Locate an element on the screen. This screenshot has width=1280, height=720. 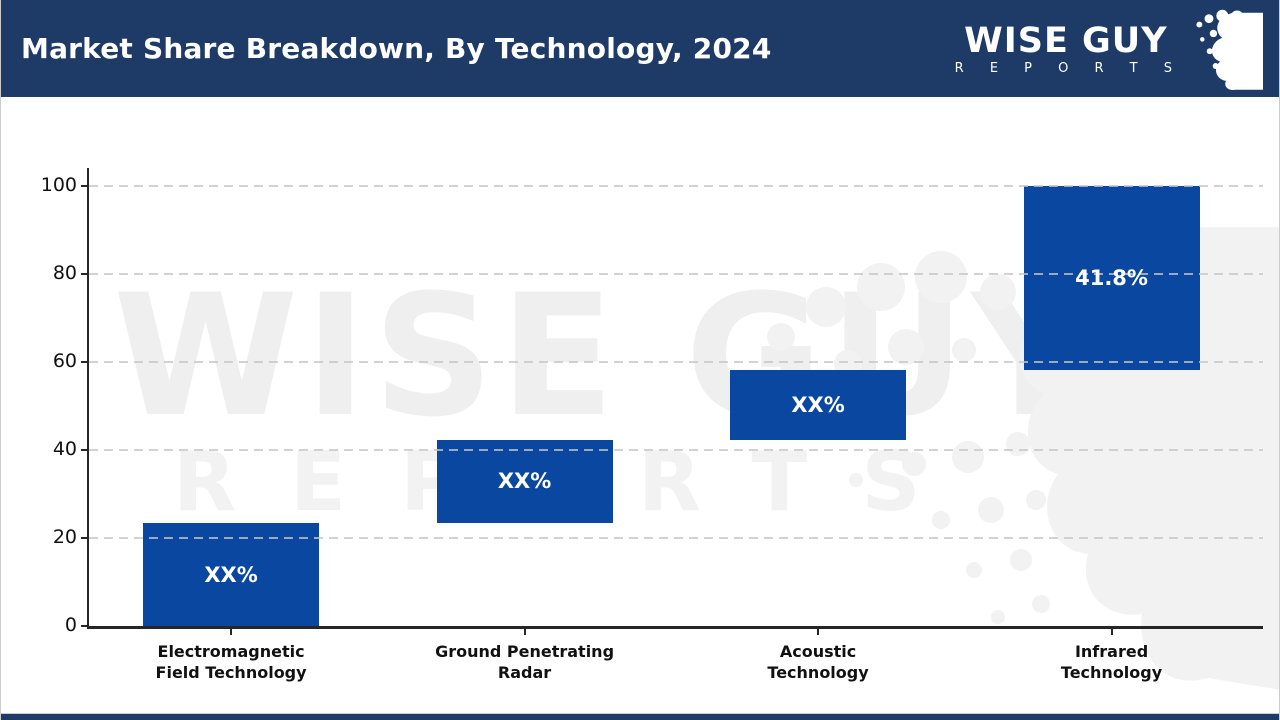
category-label-line: Infrared is located at coordinates (1111, 651).